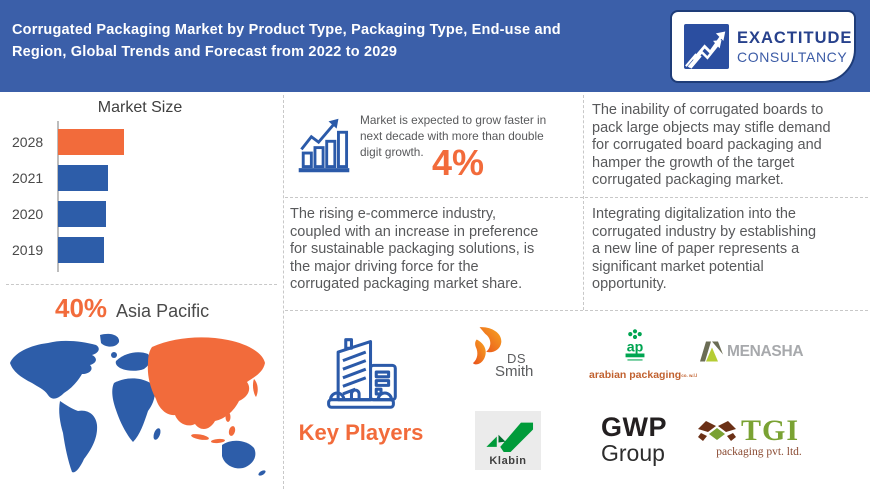 Image resolution: width=870 pixels, height=489 pixels. I want to click on logo-arabian-packaging: ap arabian packagingco. w.l.l, so click(643, 354).